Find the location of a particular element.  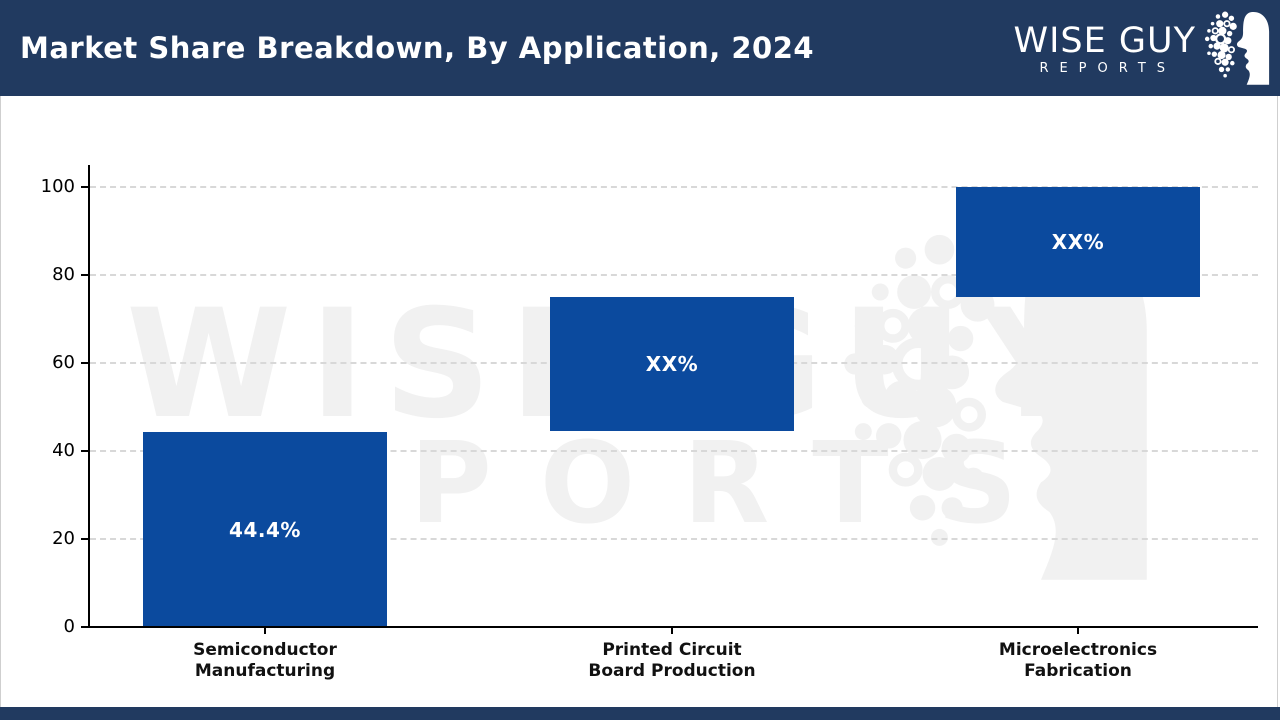

y-tick-label-0: 0 is located at coordinates (69, 626).